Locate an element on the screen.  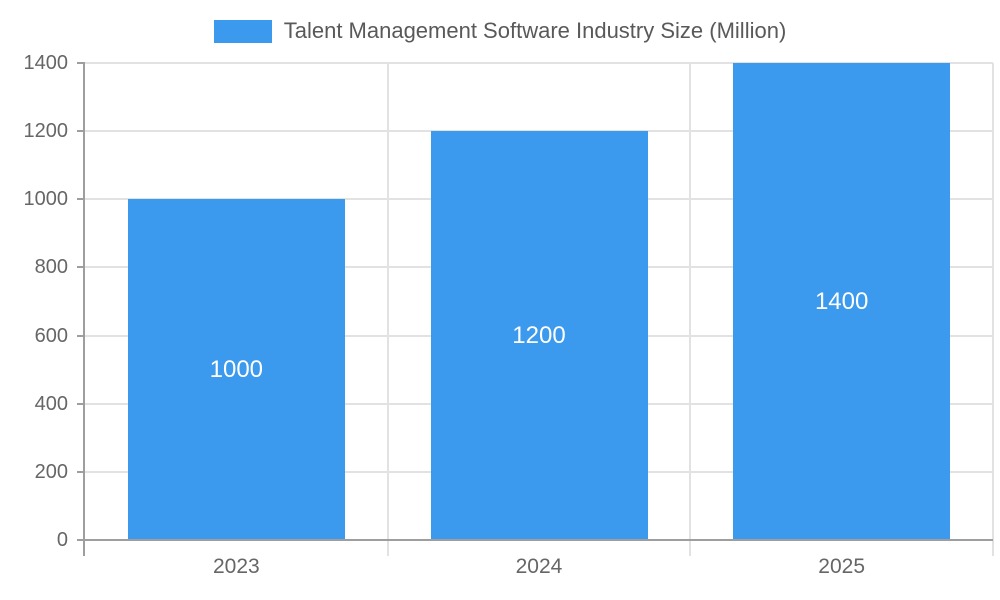
y-axis-tick-label: 800 is located at coordinates (51, 267).